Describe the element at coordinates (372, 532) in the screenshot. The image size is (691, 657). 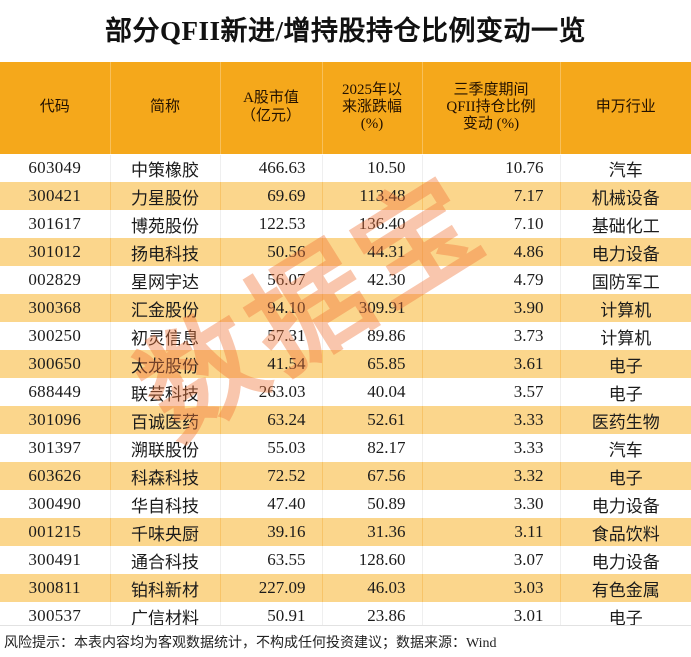
I see `cell-ytd-change: 31.36` at that location.